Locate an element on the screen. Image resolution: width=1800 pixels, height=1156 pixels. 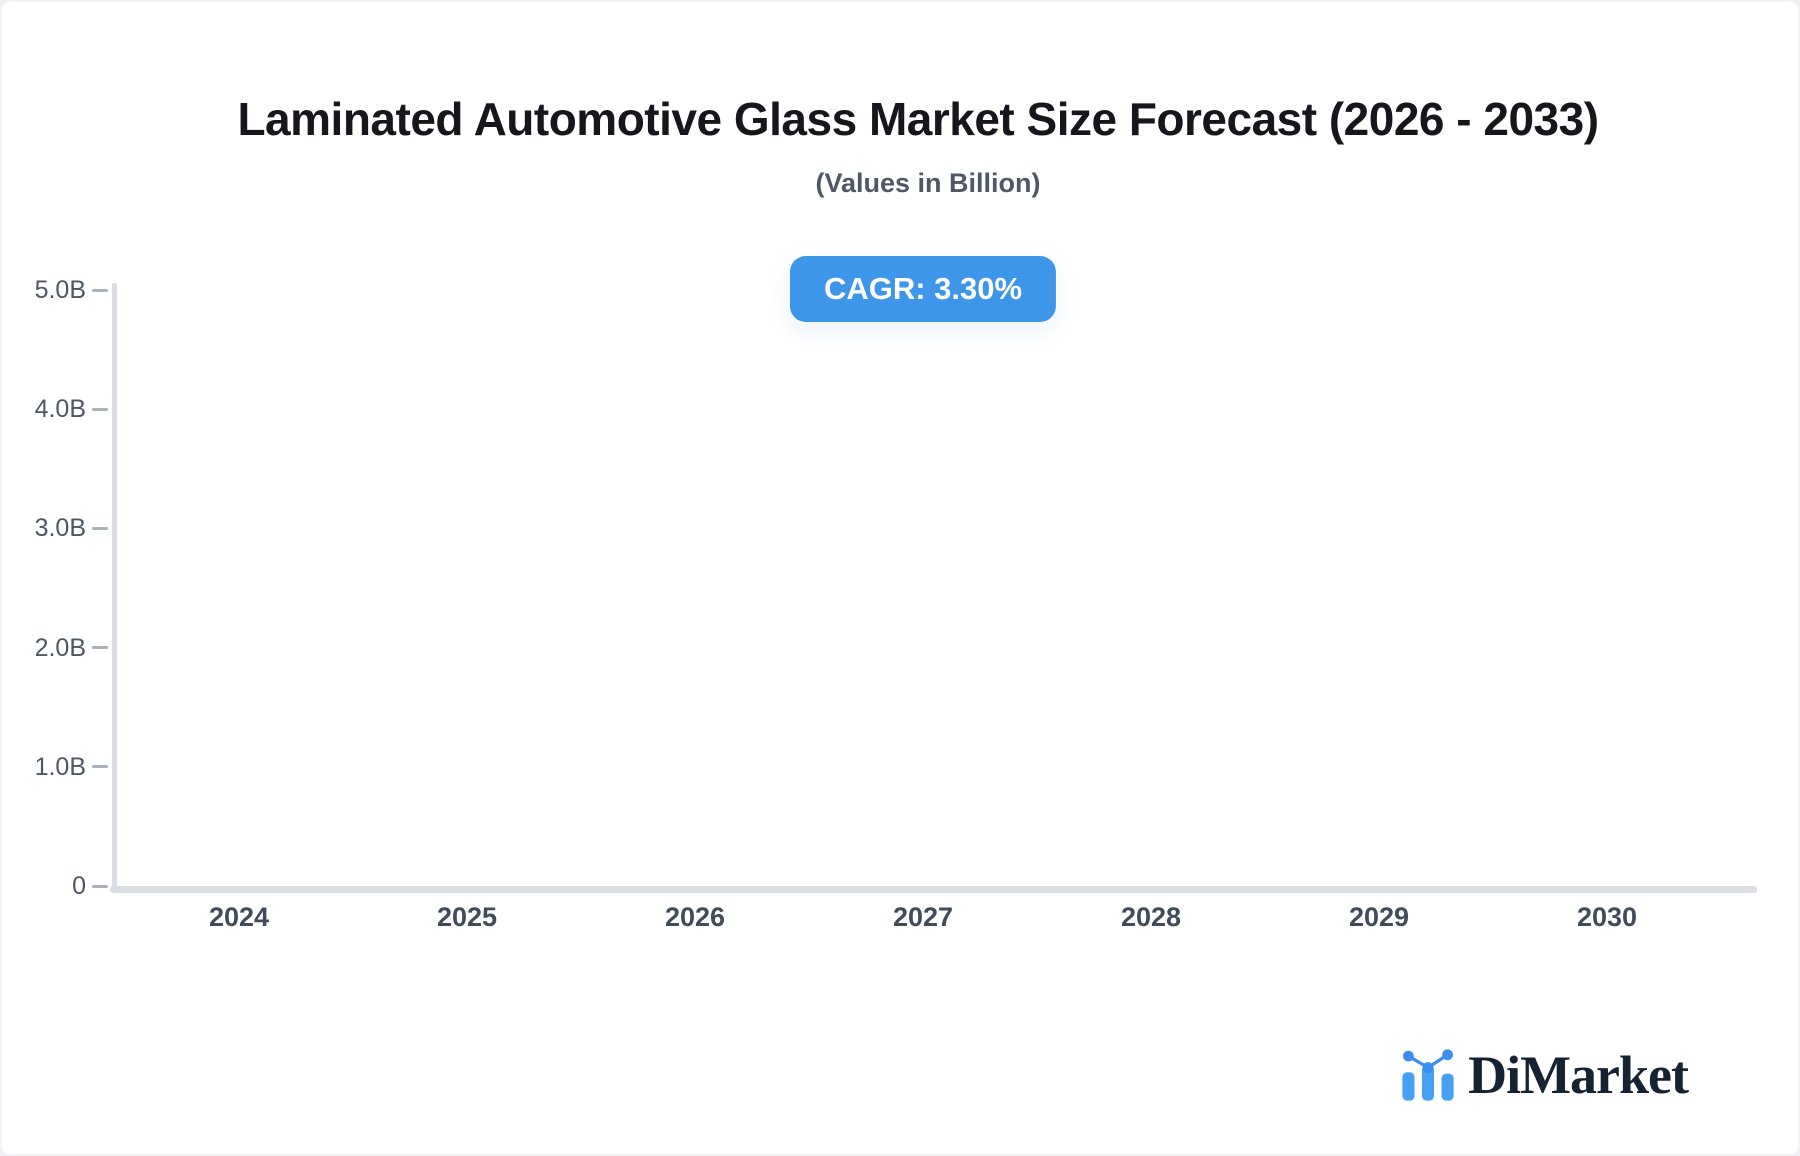
y-tick-mark-5.0B is located at coordinates (100, 290).